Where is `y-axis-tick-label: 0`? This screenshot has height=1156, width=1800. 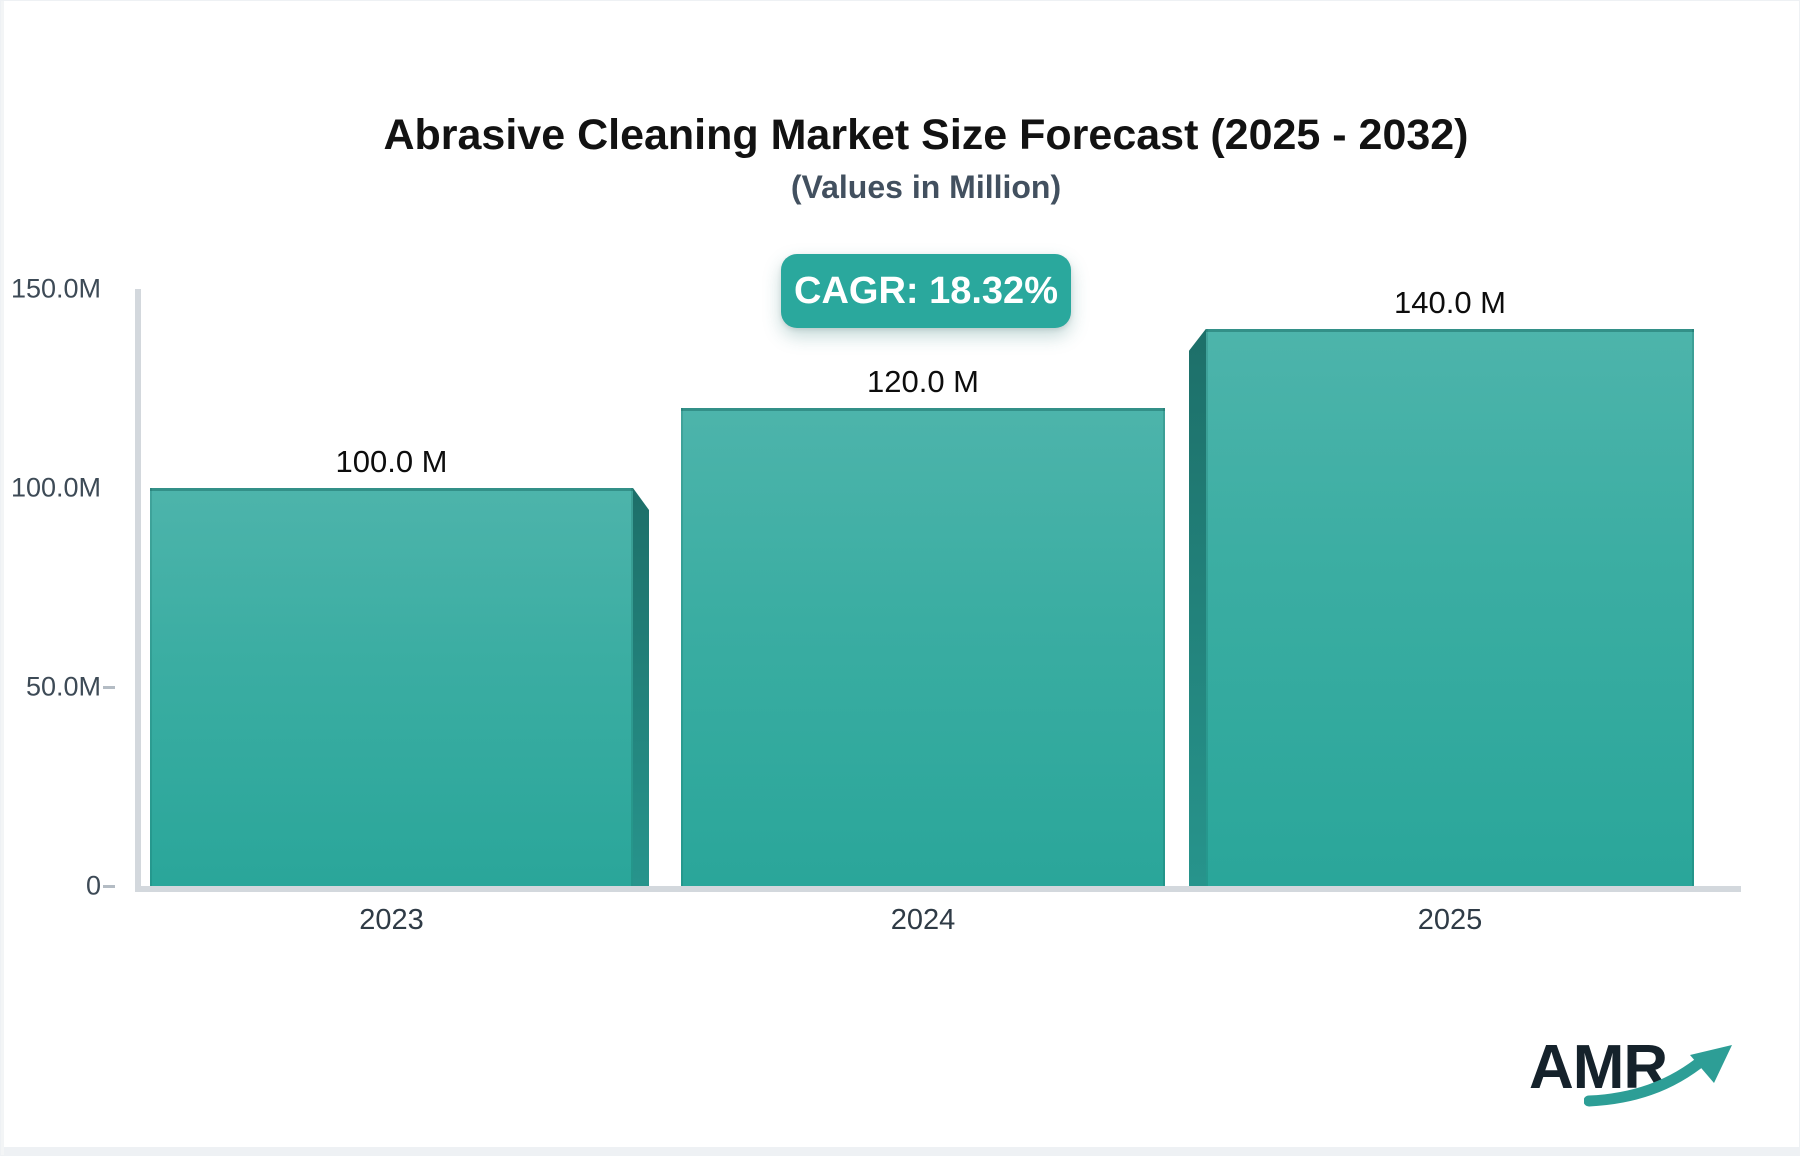 y-axis-tick-label: 0 is located at coordinates (93, 885).